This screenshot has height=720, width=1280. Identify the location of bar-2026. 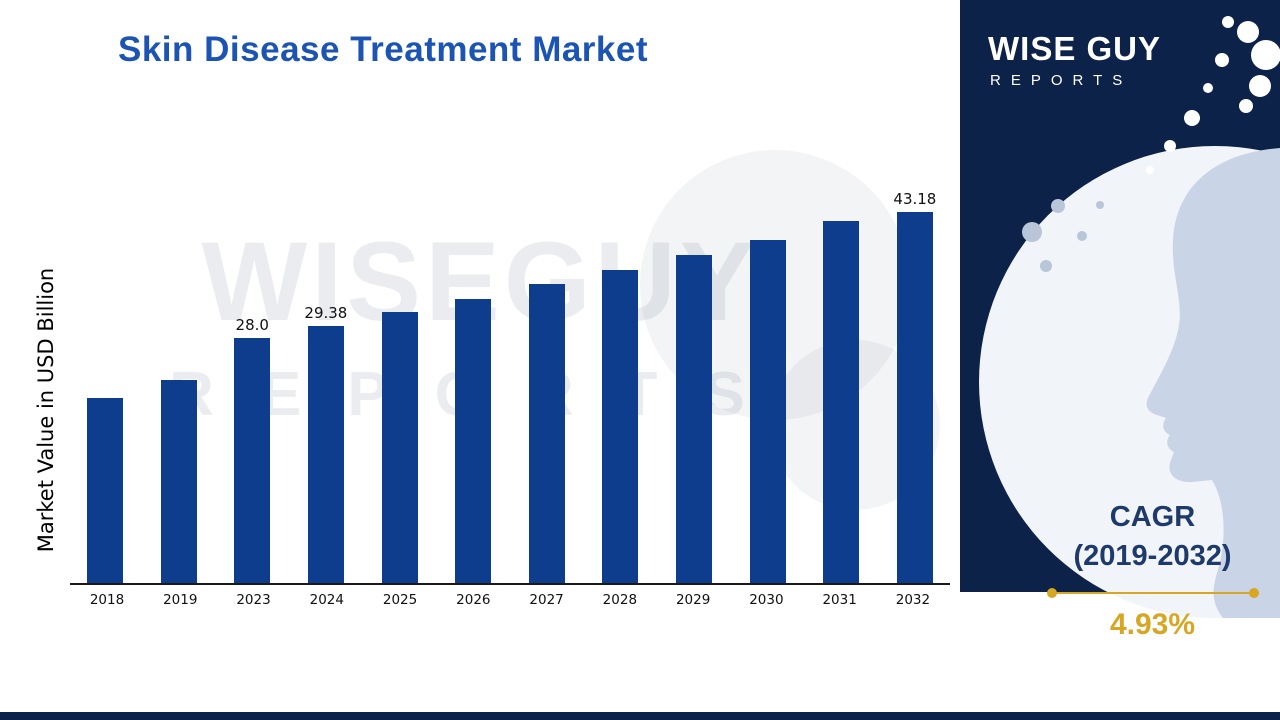
(473, 441).